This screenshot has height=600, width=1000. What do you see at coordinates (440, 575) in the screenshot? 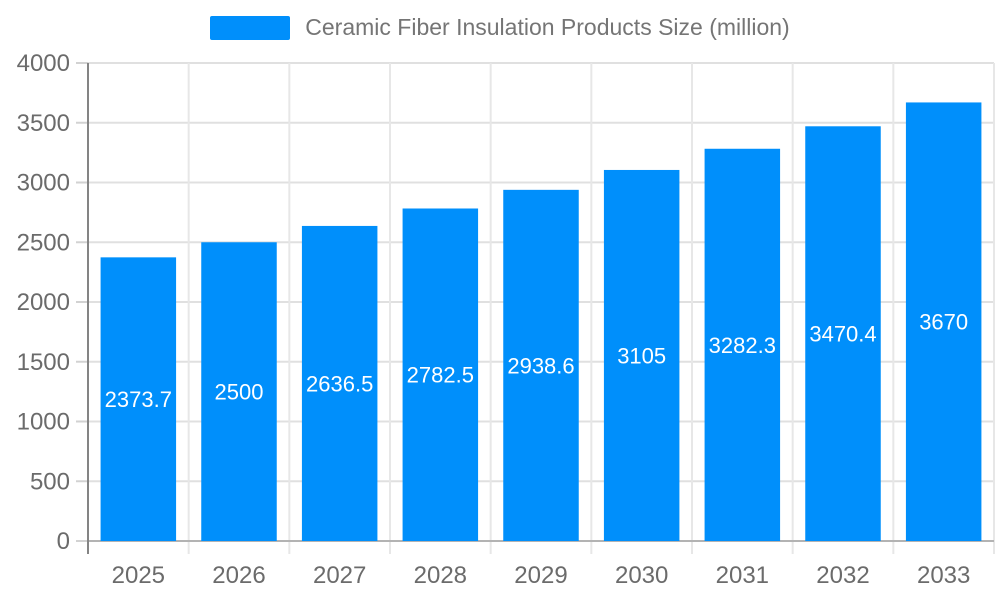
I see `x-axis-label-2028: 2028` at bounding box center [440, 575].